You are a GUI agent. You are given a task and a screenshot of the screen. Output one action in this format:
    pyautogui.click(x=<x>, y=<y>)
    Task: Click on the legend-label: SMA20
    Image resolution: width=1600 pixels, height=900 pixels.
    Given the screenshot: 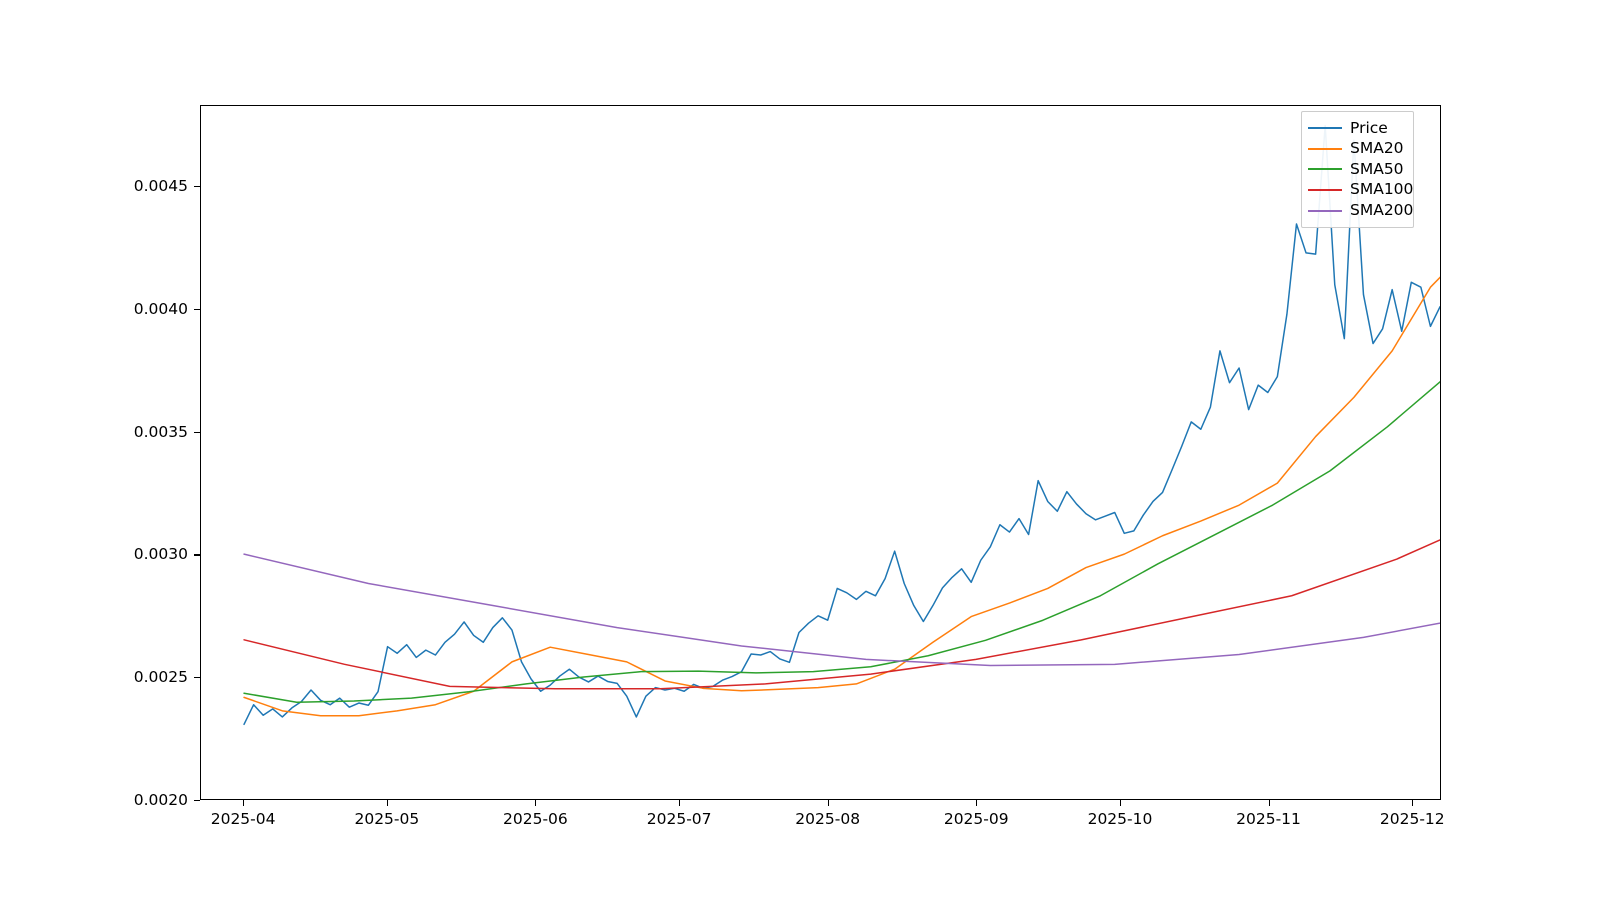 What is the action you would take?
    pyautogui.click(x=1377, y=148)
    